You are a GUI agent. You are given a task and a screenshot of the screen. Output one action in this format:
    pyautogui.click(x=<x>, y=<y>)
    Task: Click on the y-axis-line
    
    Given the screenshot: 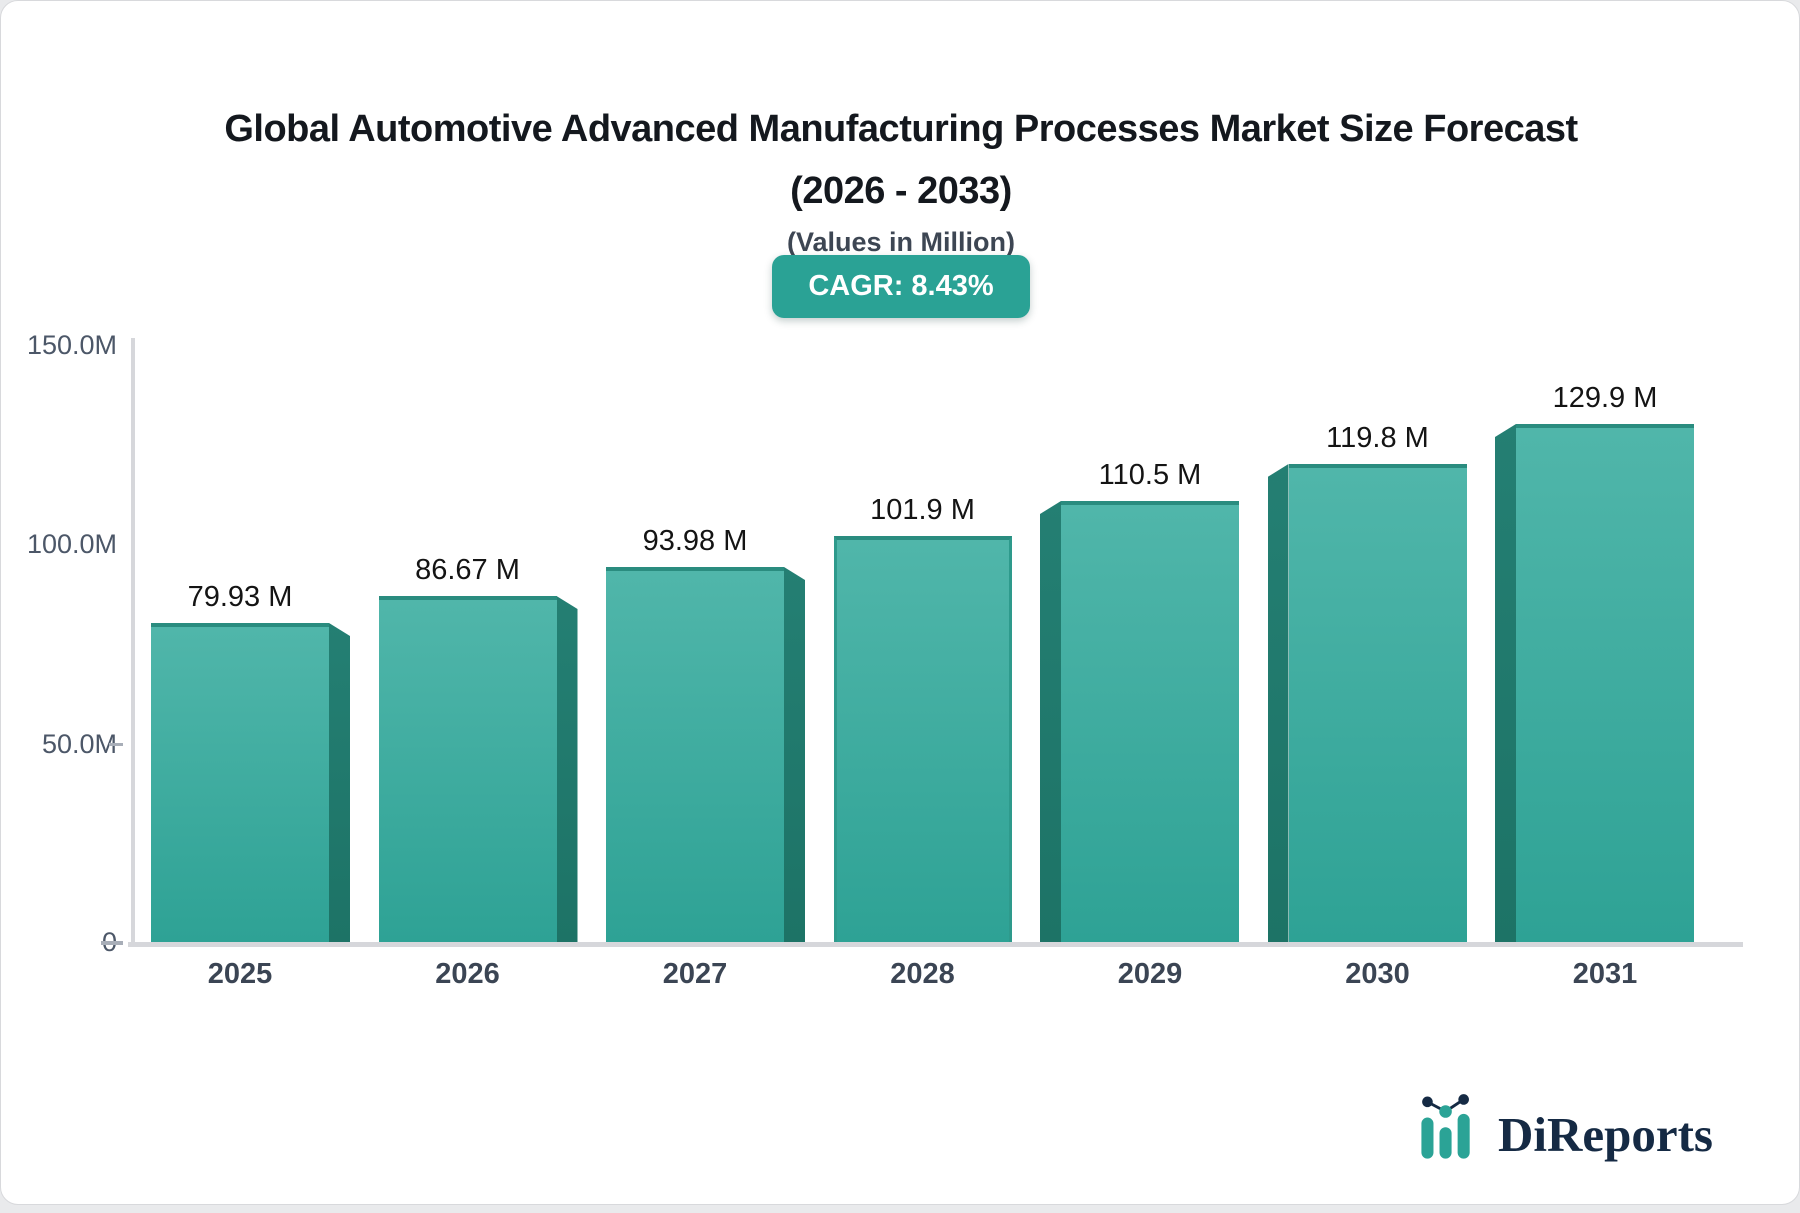 What is the action you would take?
    pyautogui.click(x=133, y=642)
    